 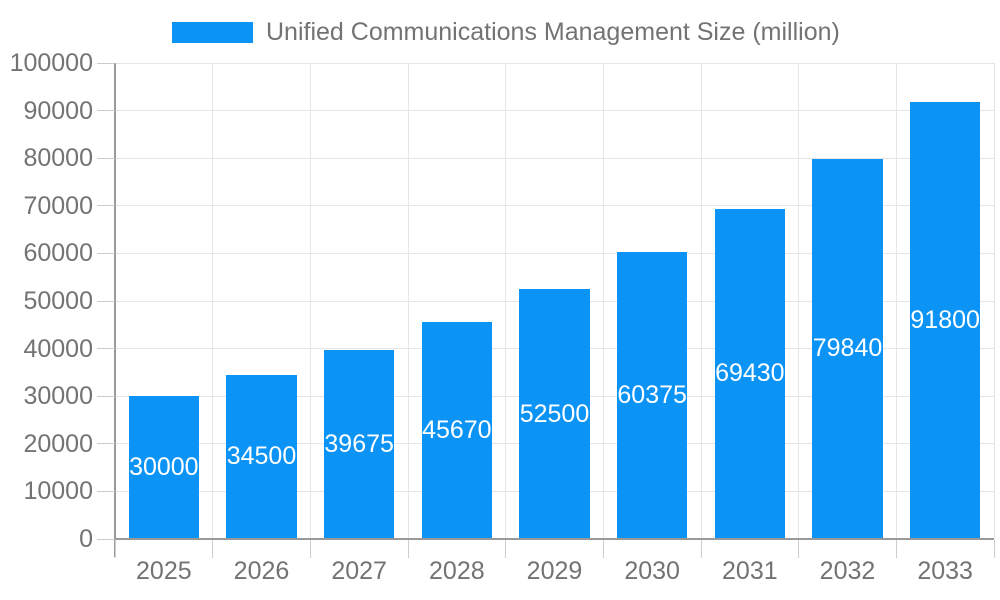 What do you see at coordinates (652, 571) in the screenshot?
I see `x-axis-label: 2030` at bounding box center [652, 571].